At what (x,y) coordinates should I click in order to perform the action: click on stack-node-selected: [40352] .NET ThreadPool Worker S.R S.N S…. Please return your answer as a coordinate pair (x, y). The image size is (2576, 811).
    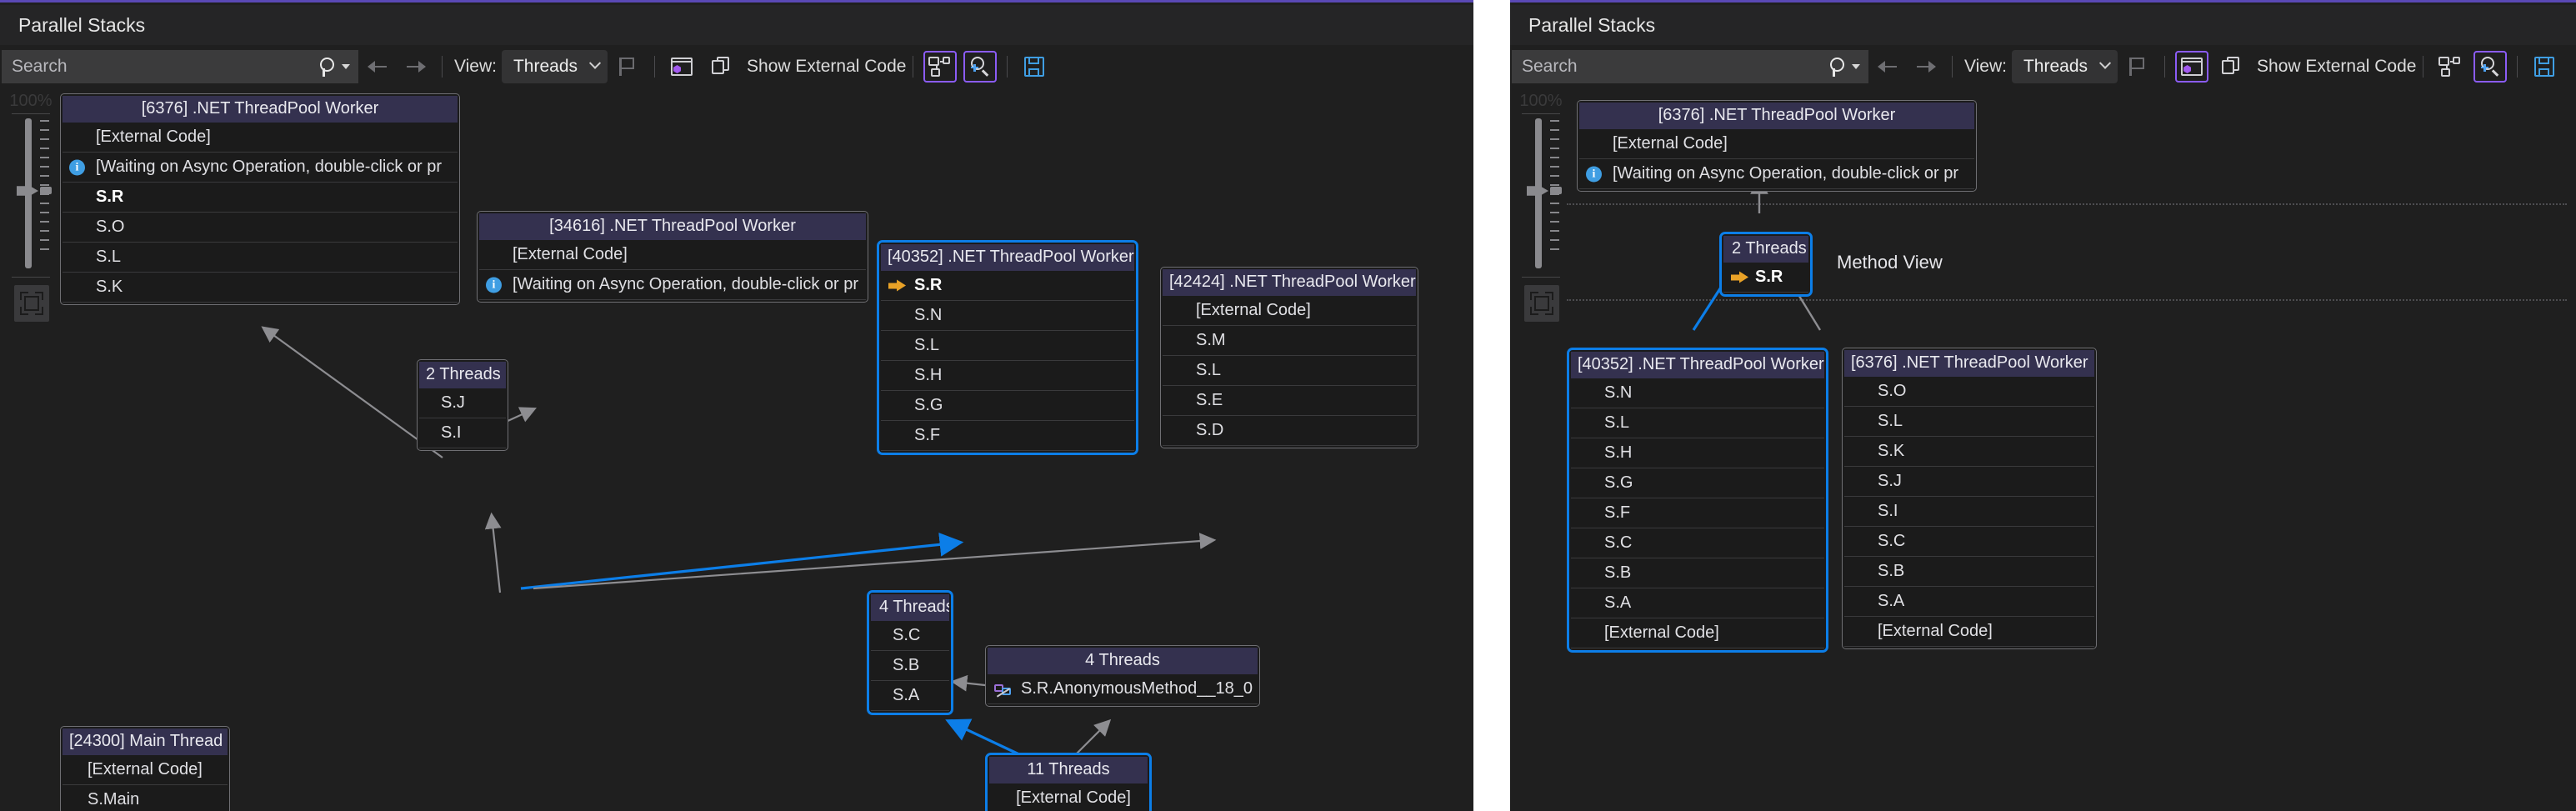
    Looking at the image, I should click on (1008, 347).